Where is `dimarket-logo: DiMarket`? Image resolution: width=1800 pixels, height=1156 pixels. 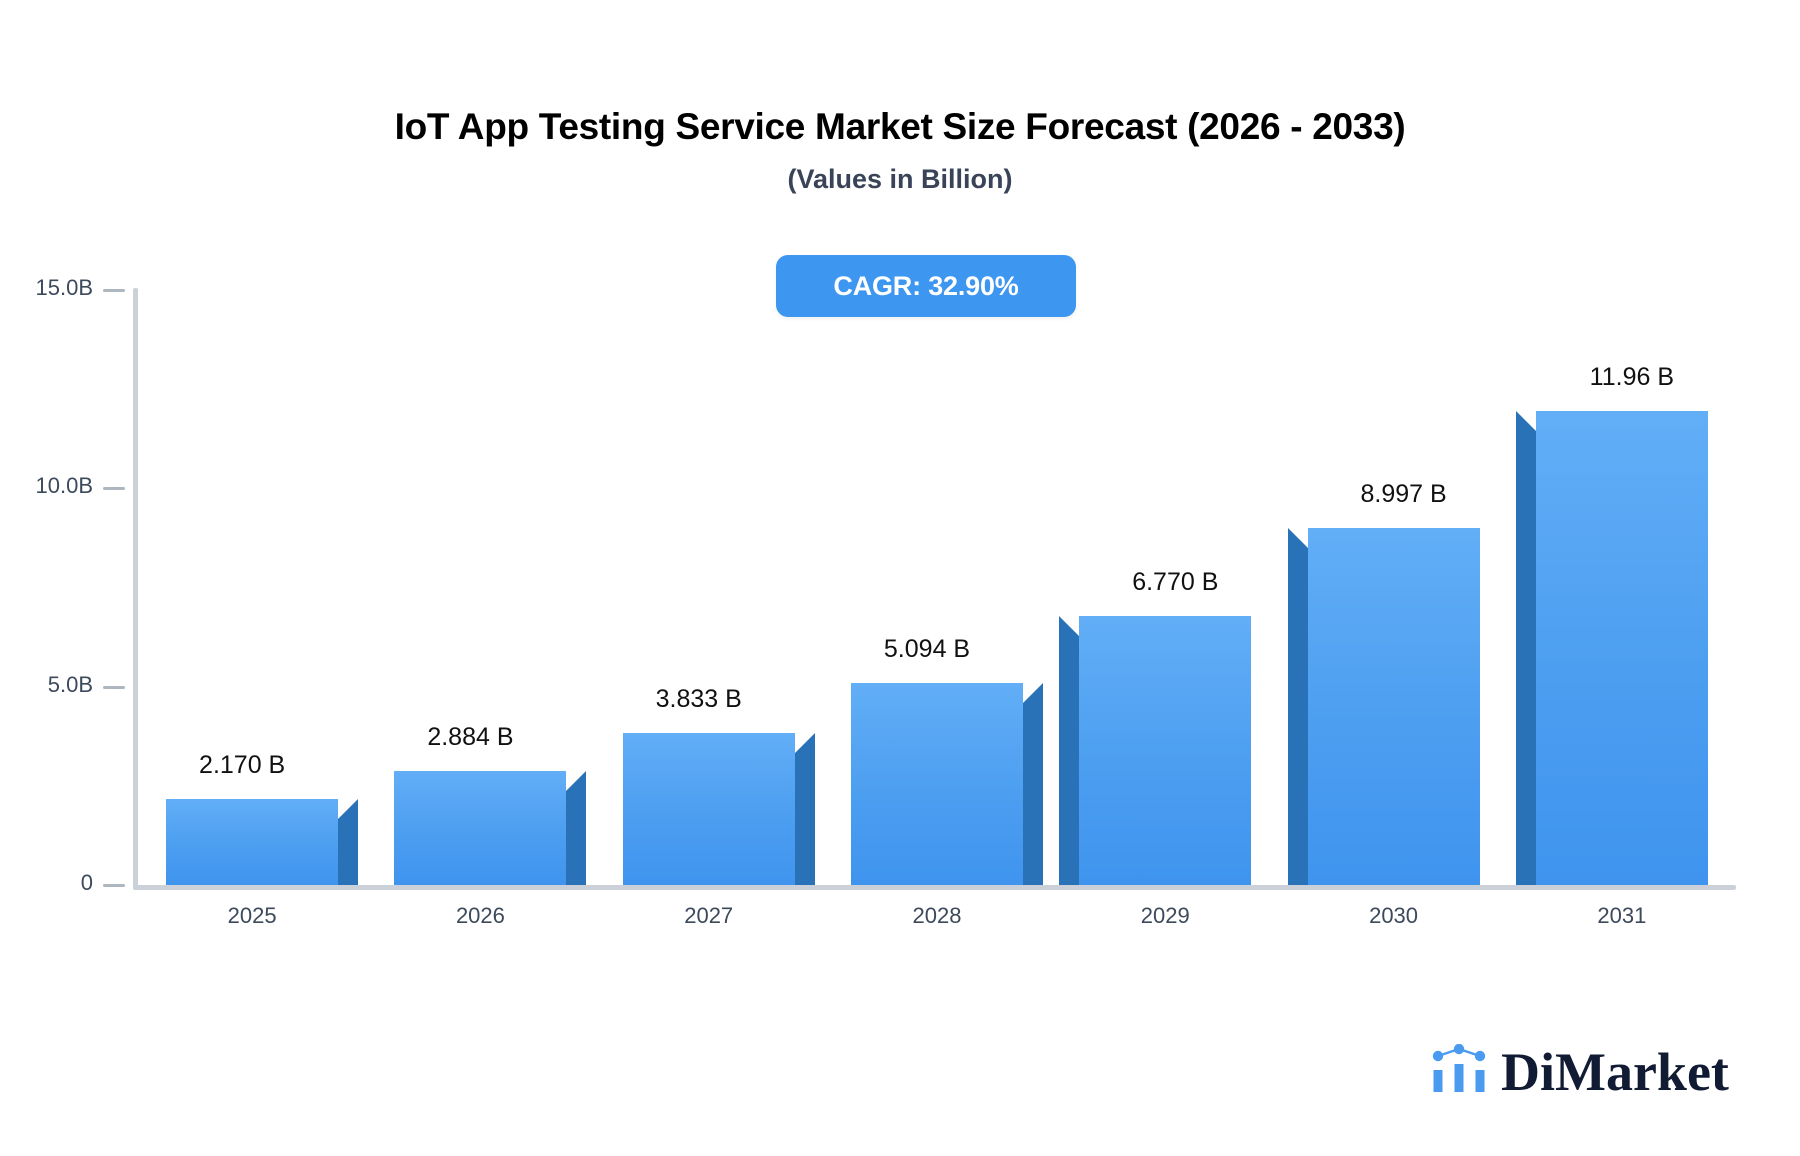
dimarket-logo: DiMarket is located at coordinates (1580, 1071).